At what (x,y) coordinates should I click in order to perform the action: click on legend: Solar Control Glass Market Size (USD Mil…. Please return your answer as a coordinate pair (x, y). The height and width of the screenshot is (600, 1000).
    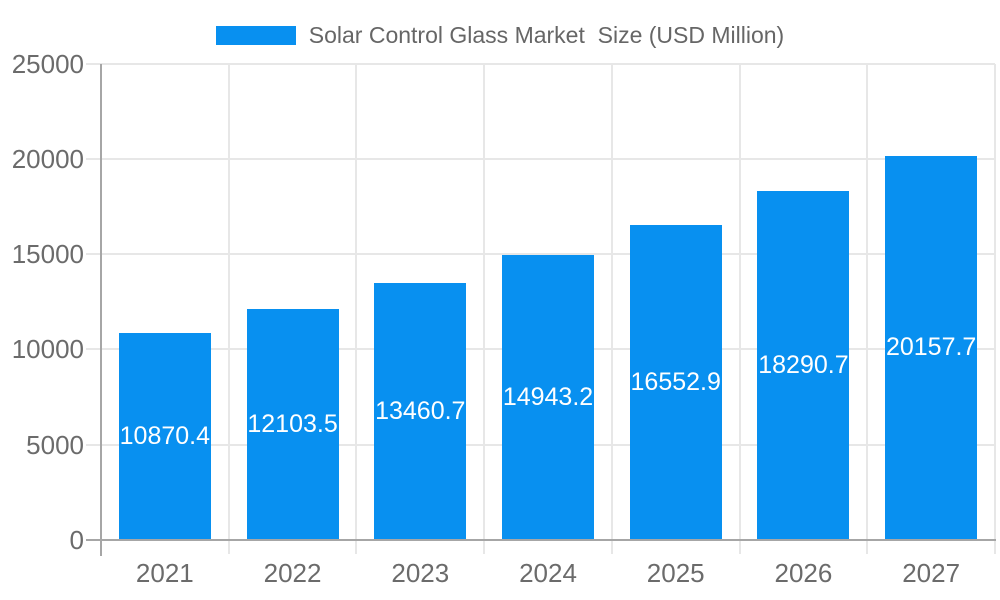
    Looking at the image, I should click on (500, 35).